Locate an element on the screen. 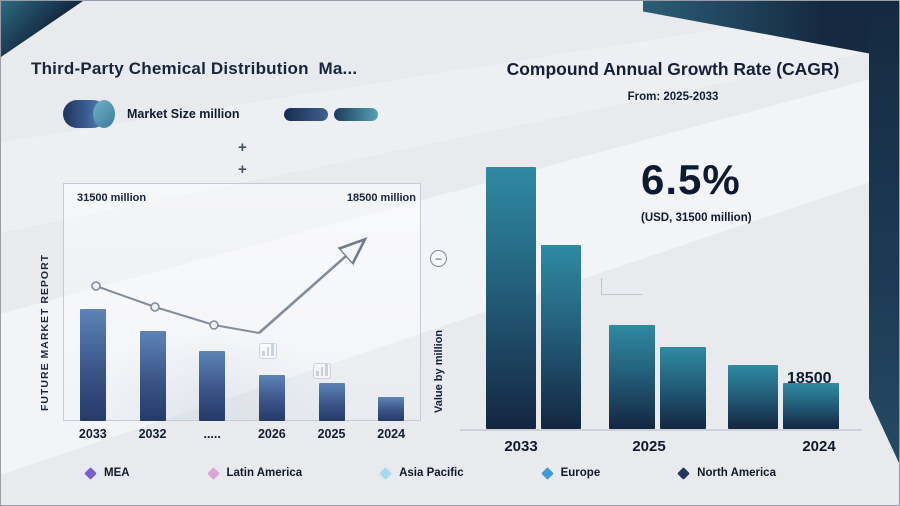 The height and width of the screenshot is (506, 900). legend-label: North America is located at coordinates (736, 473).